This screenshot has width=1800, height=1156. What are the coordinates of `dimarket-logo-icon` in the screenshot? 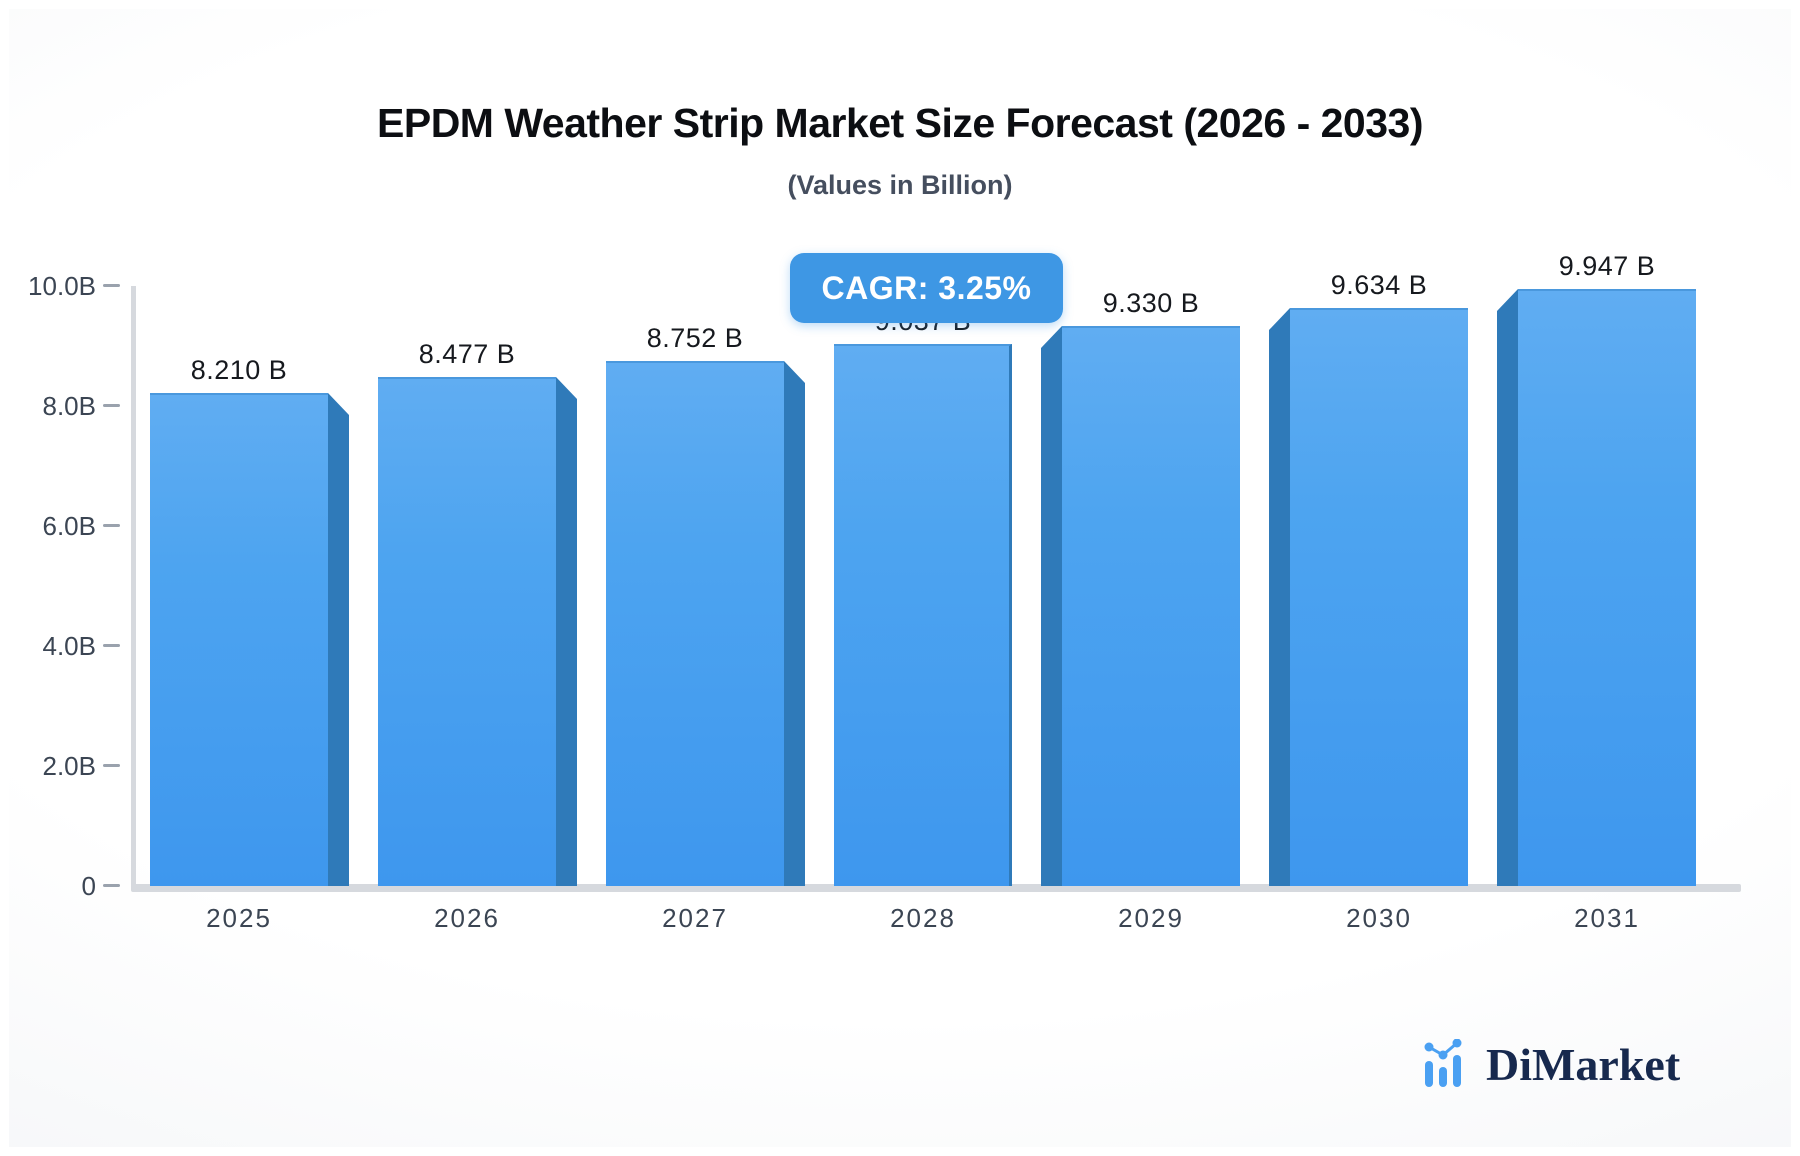 It's located at (1443, 1063).